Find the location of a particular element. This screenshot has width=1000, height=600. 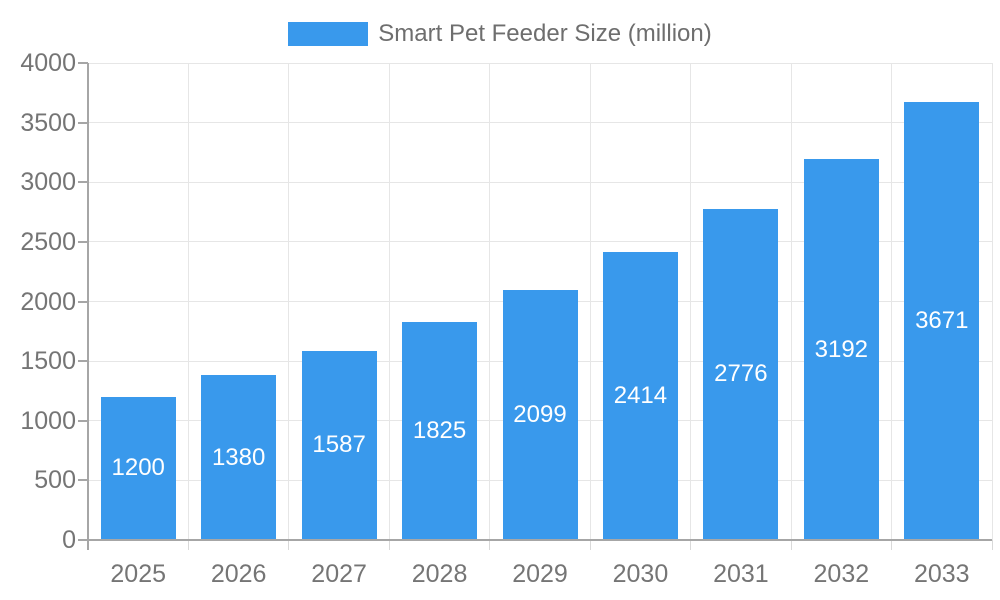

bar-value-label: 3671 is located at coordinates (942, 321).